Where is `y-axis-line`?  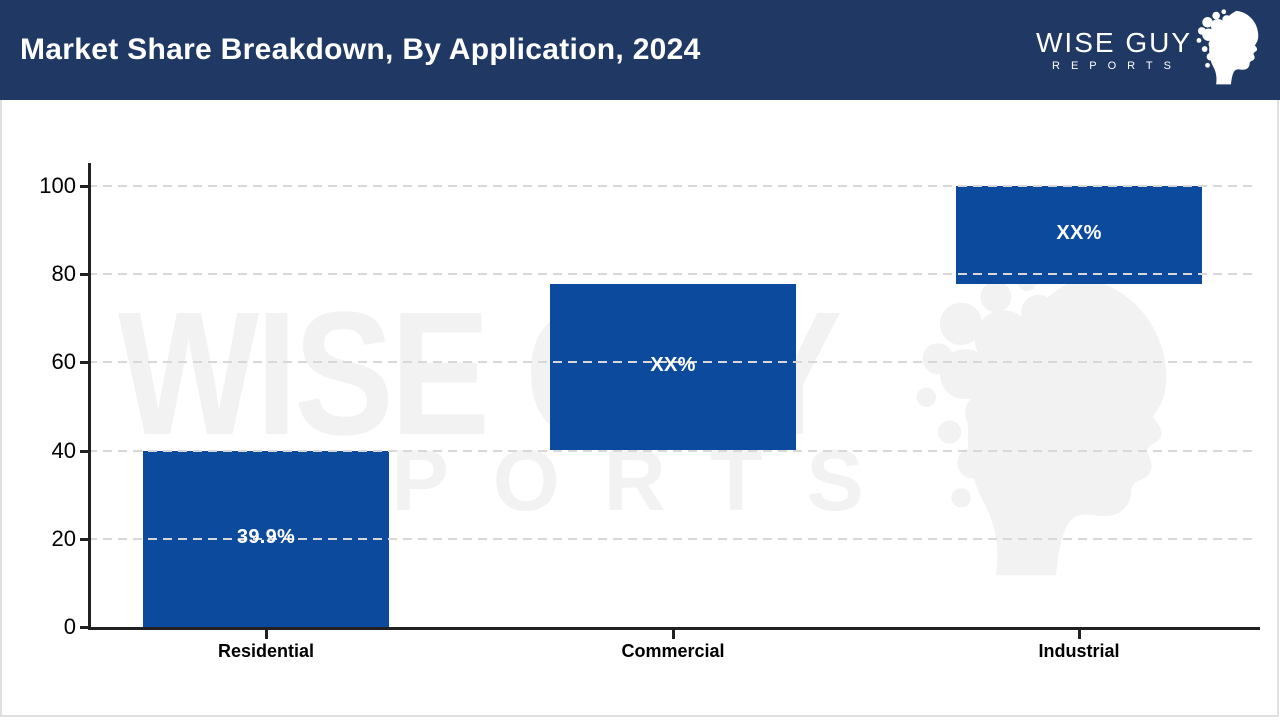 y-axis-line is located at coordinates (89, 396).